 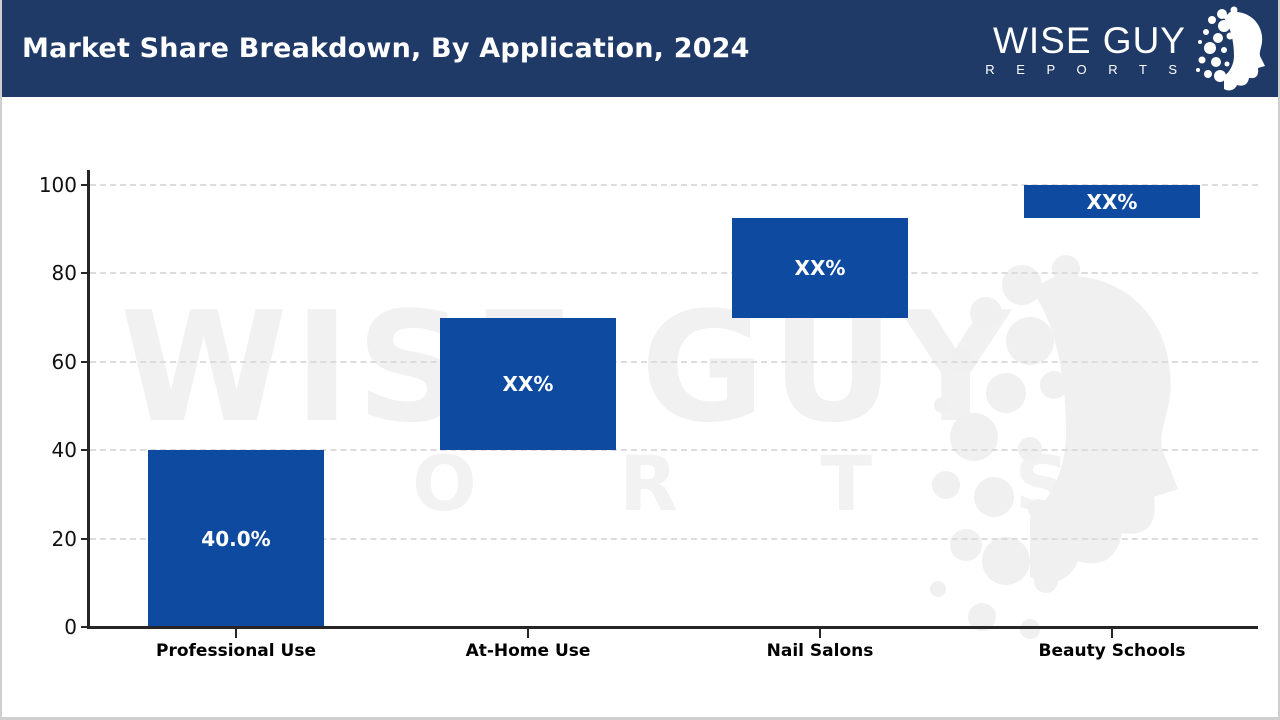 I want to click on y-tick-label-40: 40, so click(x=64, y=450).